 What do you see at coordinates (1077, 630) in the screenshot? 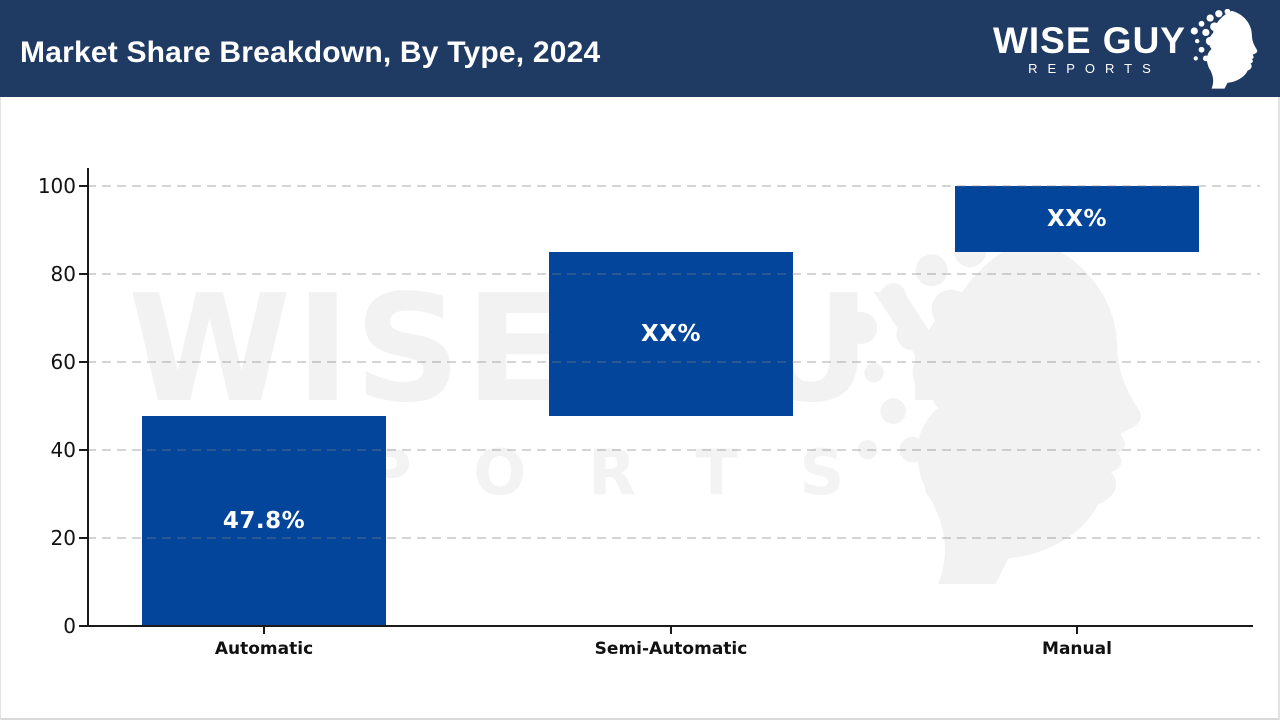
I see `x-axis-tick-mark-manual` at bounding box center [1077, 630].